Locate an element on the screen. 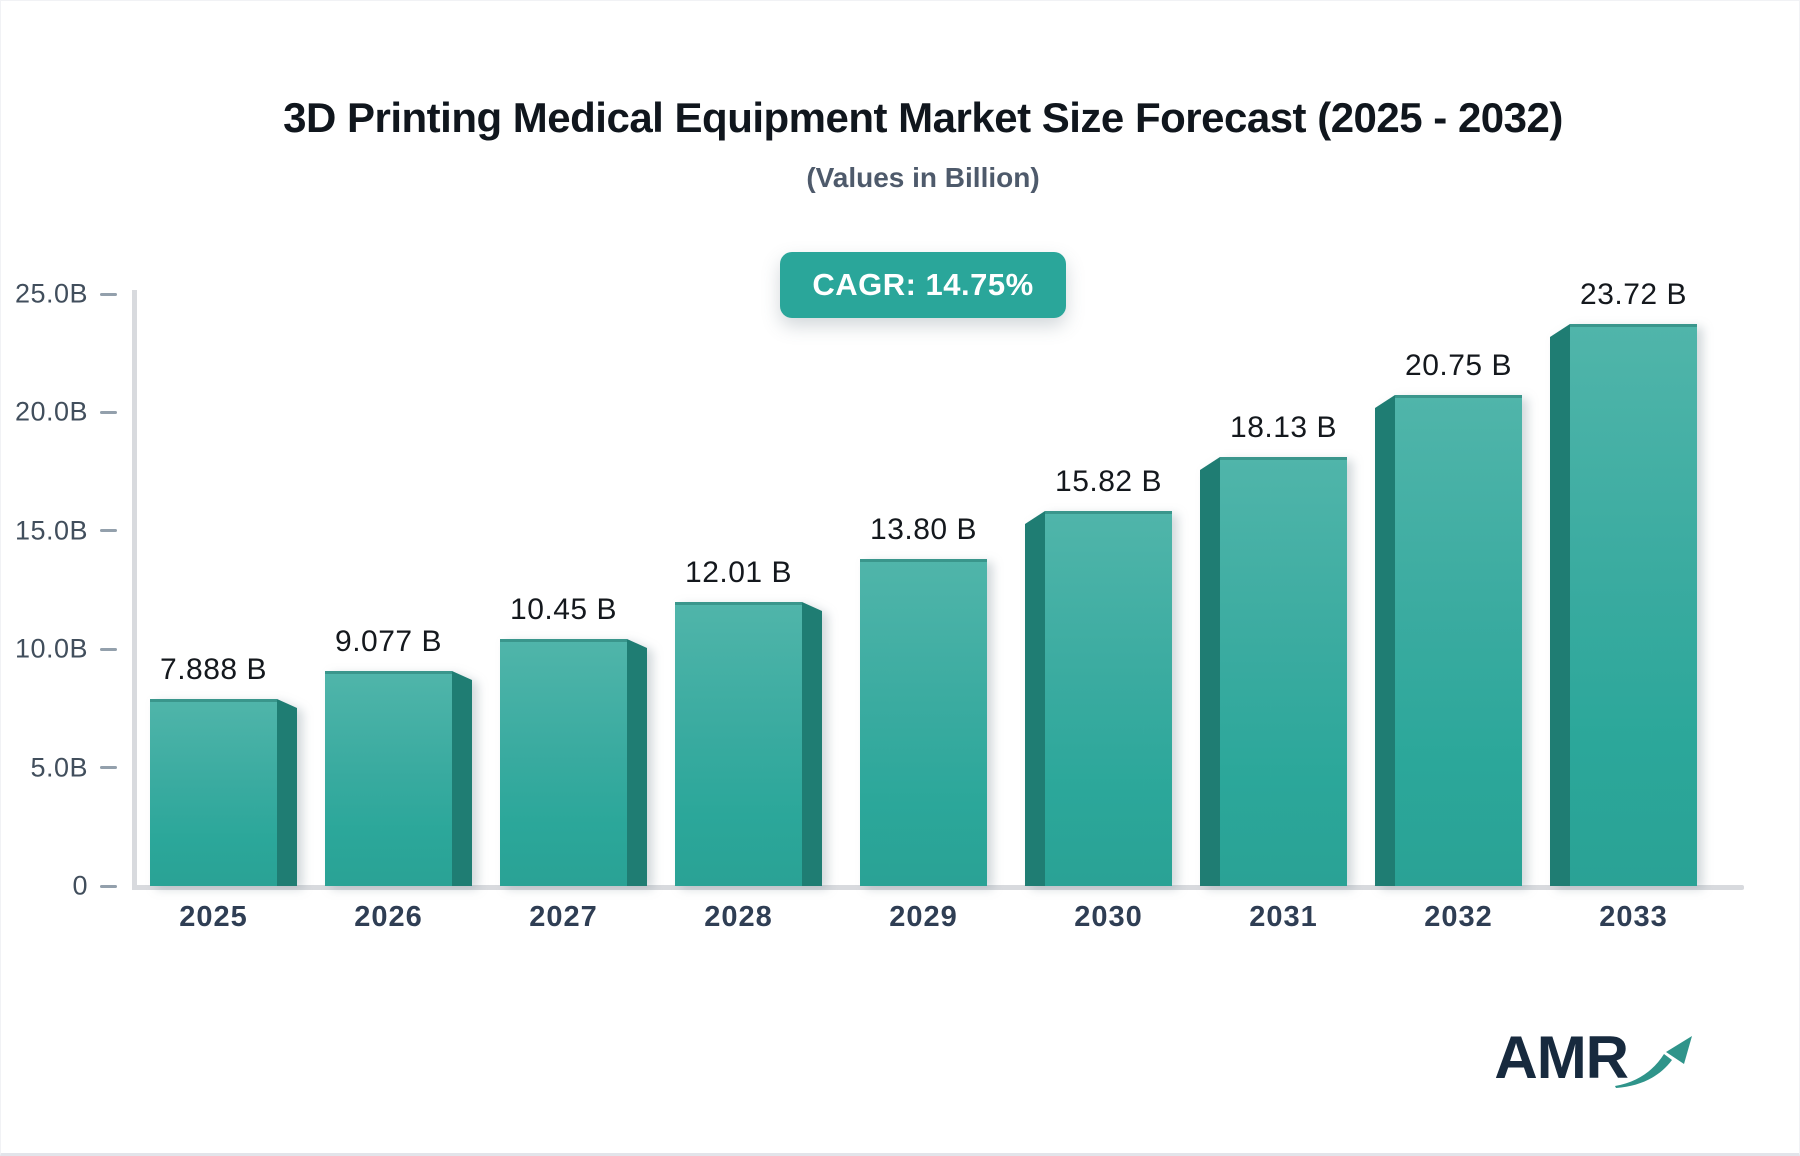 The height and width of the screenshot is (1156, 1800). bar-2032 is located at coordinates (1448, 640).